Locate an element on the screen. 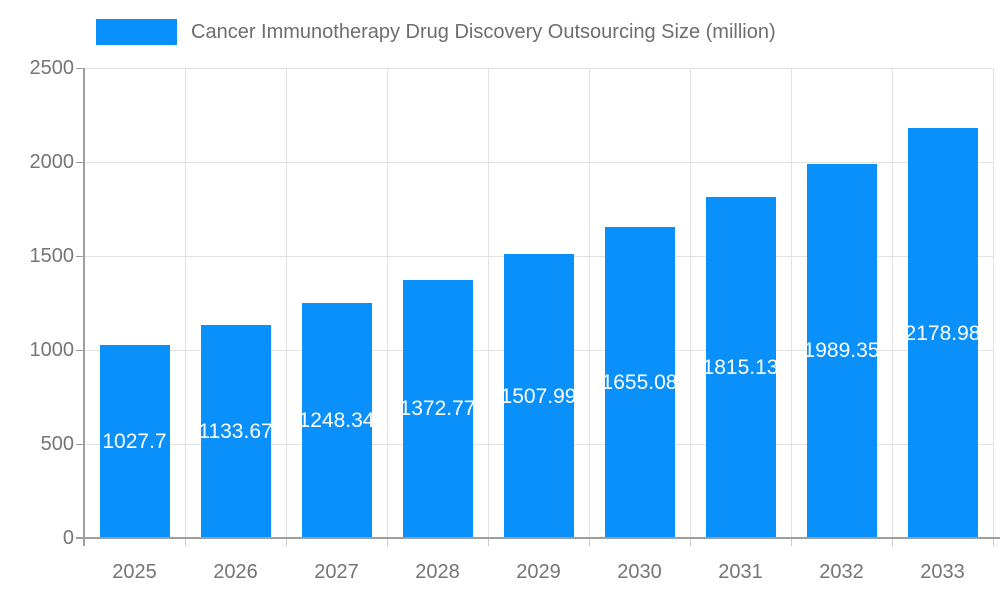  x-tick-label: 2028 is located at coordinates (437, 572).